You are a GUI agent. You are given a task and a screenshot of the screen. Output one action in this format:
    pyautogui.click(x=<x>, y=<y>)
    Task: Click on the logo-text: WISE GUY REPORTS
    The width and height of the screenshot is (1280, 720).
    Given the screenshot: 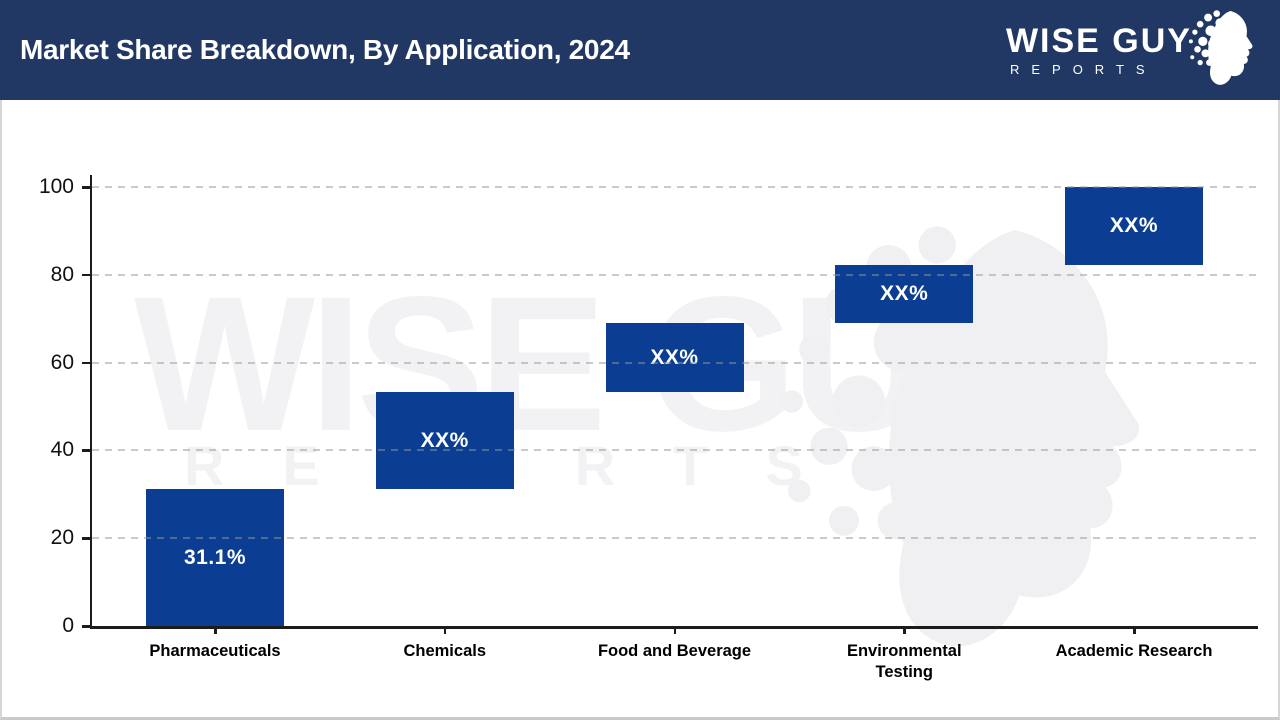 What is the action you would take?
    pyautogui.click(x=1099, y=50)
    